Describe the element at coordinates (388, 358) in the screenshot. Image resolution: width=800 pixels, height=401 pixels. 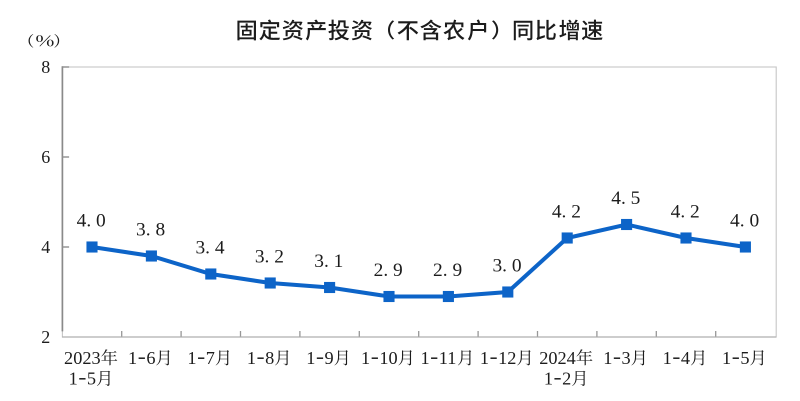
I see `svg-text: 10` at that location.